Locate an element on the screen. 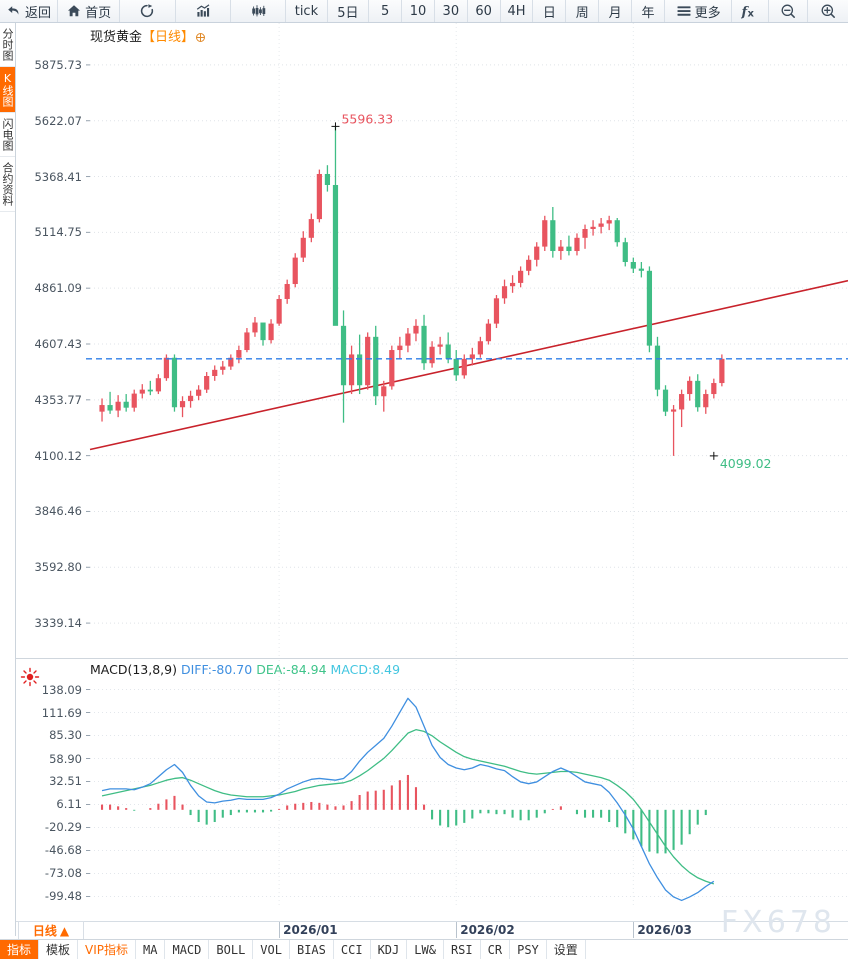 The width and height of the screenshot is (848, 959). toolbar-button-label: 周 is located at coordinates (582, 13).